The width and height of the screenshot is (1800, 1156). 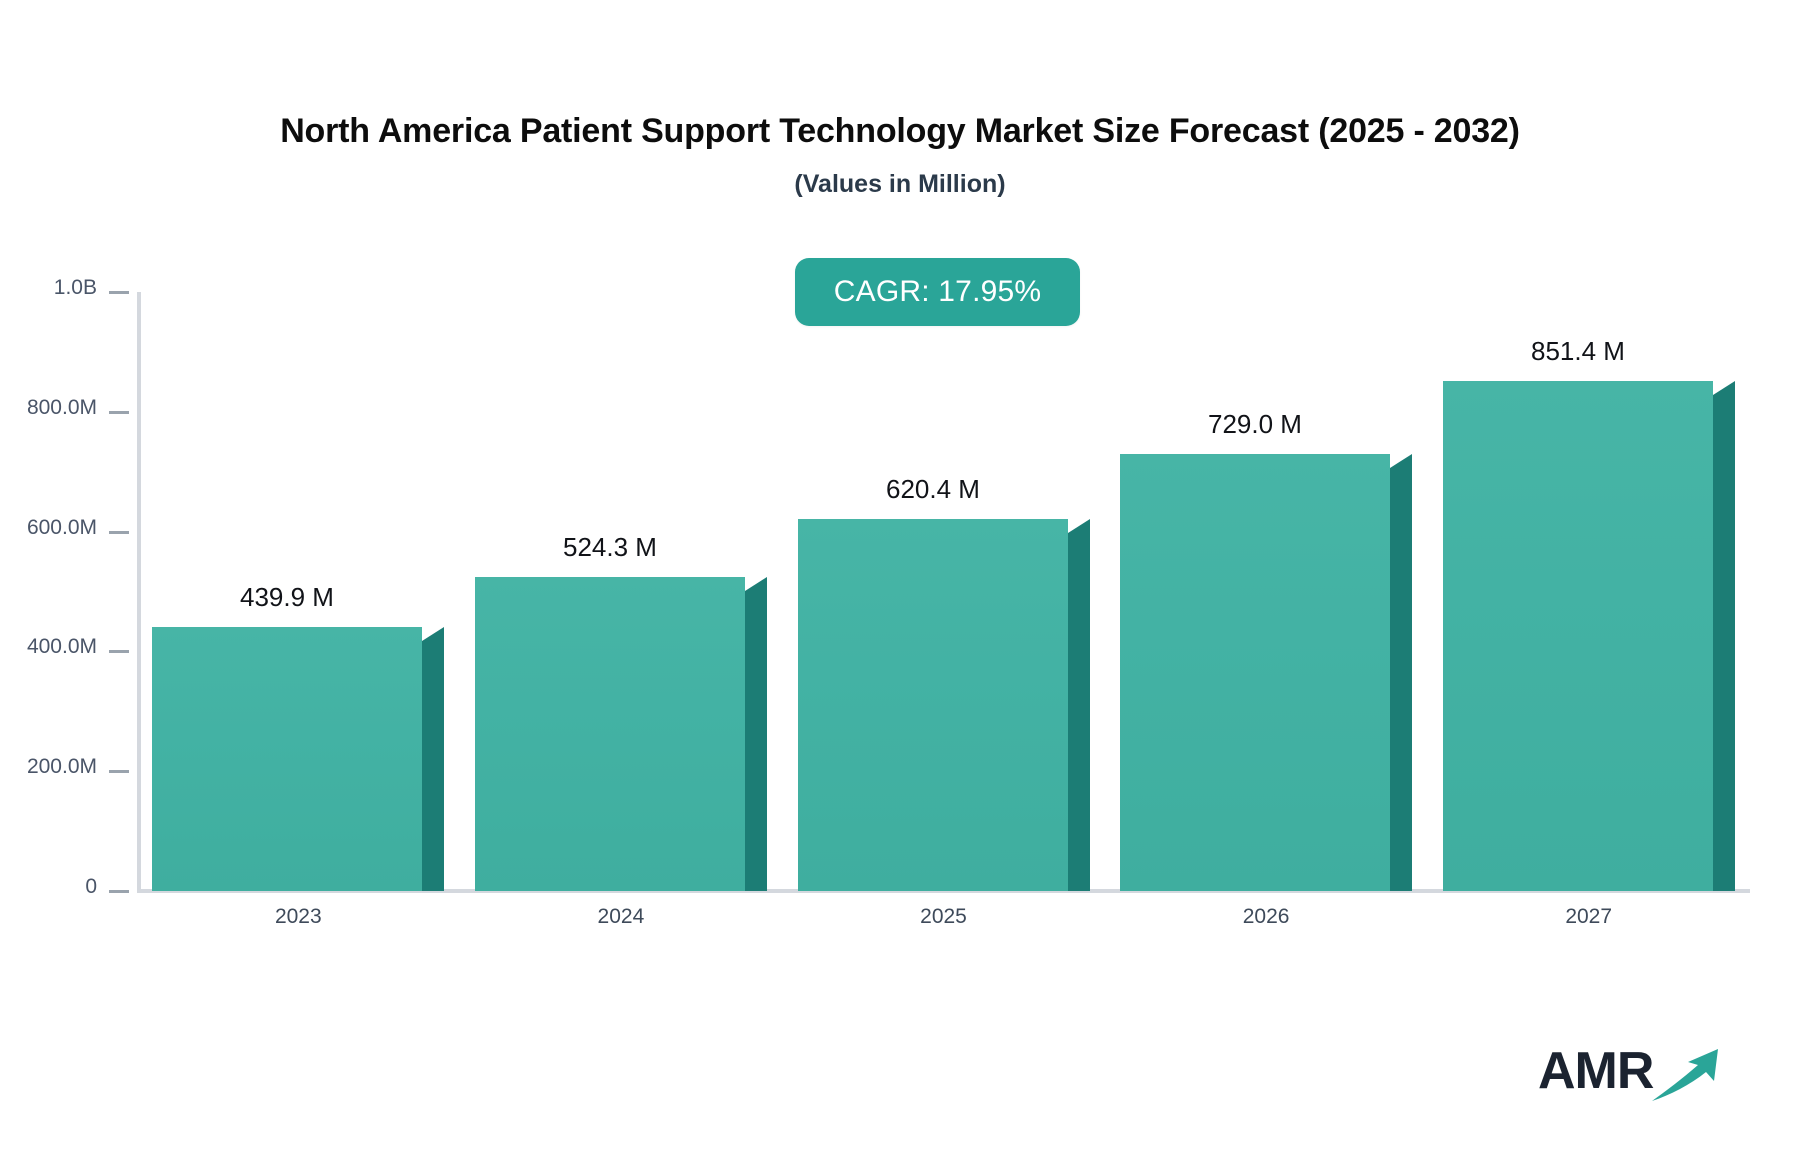 I want to click on bar: 729.0 M, so click(x=1266, y=650).